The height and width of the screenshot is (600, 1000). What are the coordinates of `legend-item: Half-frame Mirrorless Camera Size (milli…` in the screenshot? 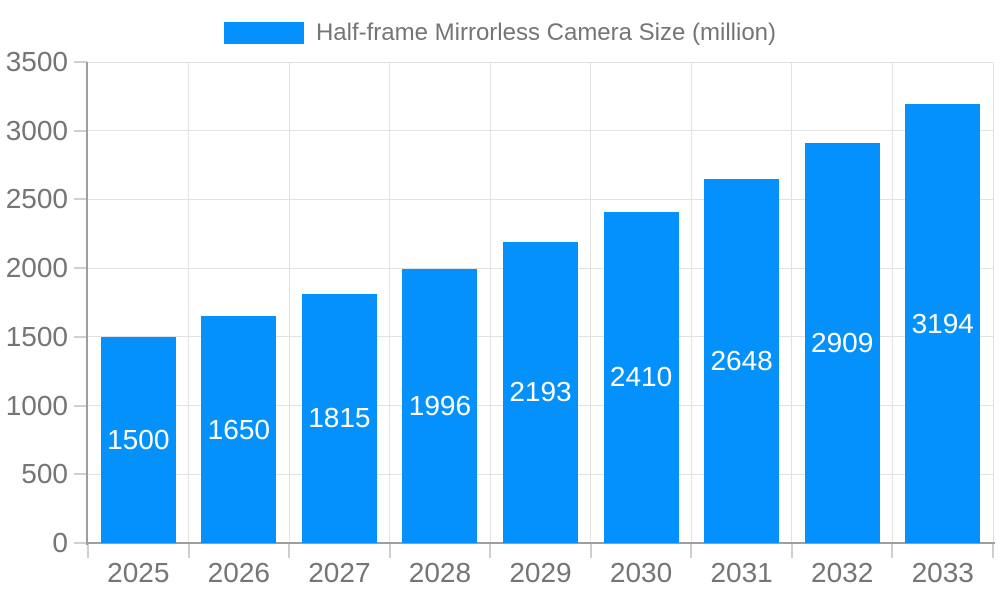 It's located at (500, 32).